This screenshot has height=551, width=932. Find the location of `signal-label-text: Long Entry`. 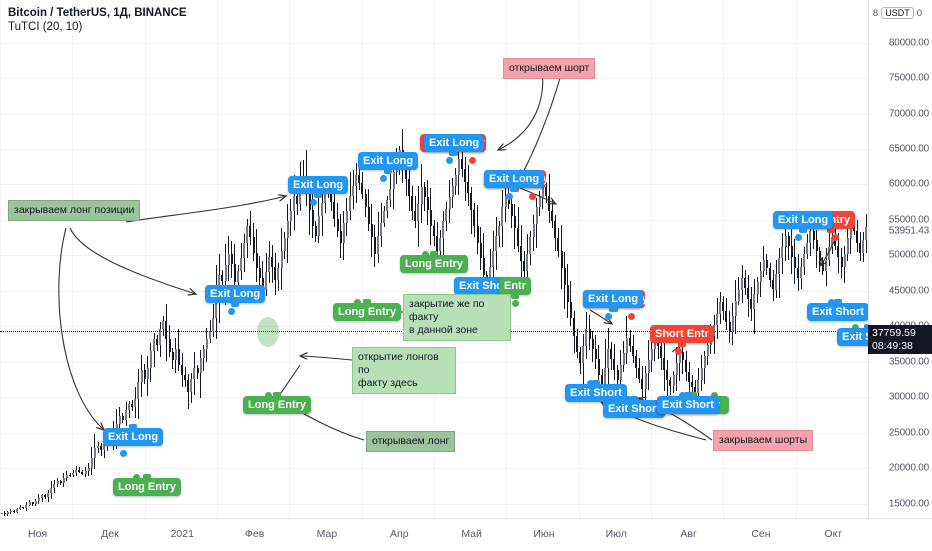

signal-label-text: Long Entry is located at coordinates (434, 264).